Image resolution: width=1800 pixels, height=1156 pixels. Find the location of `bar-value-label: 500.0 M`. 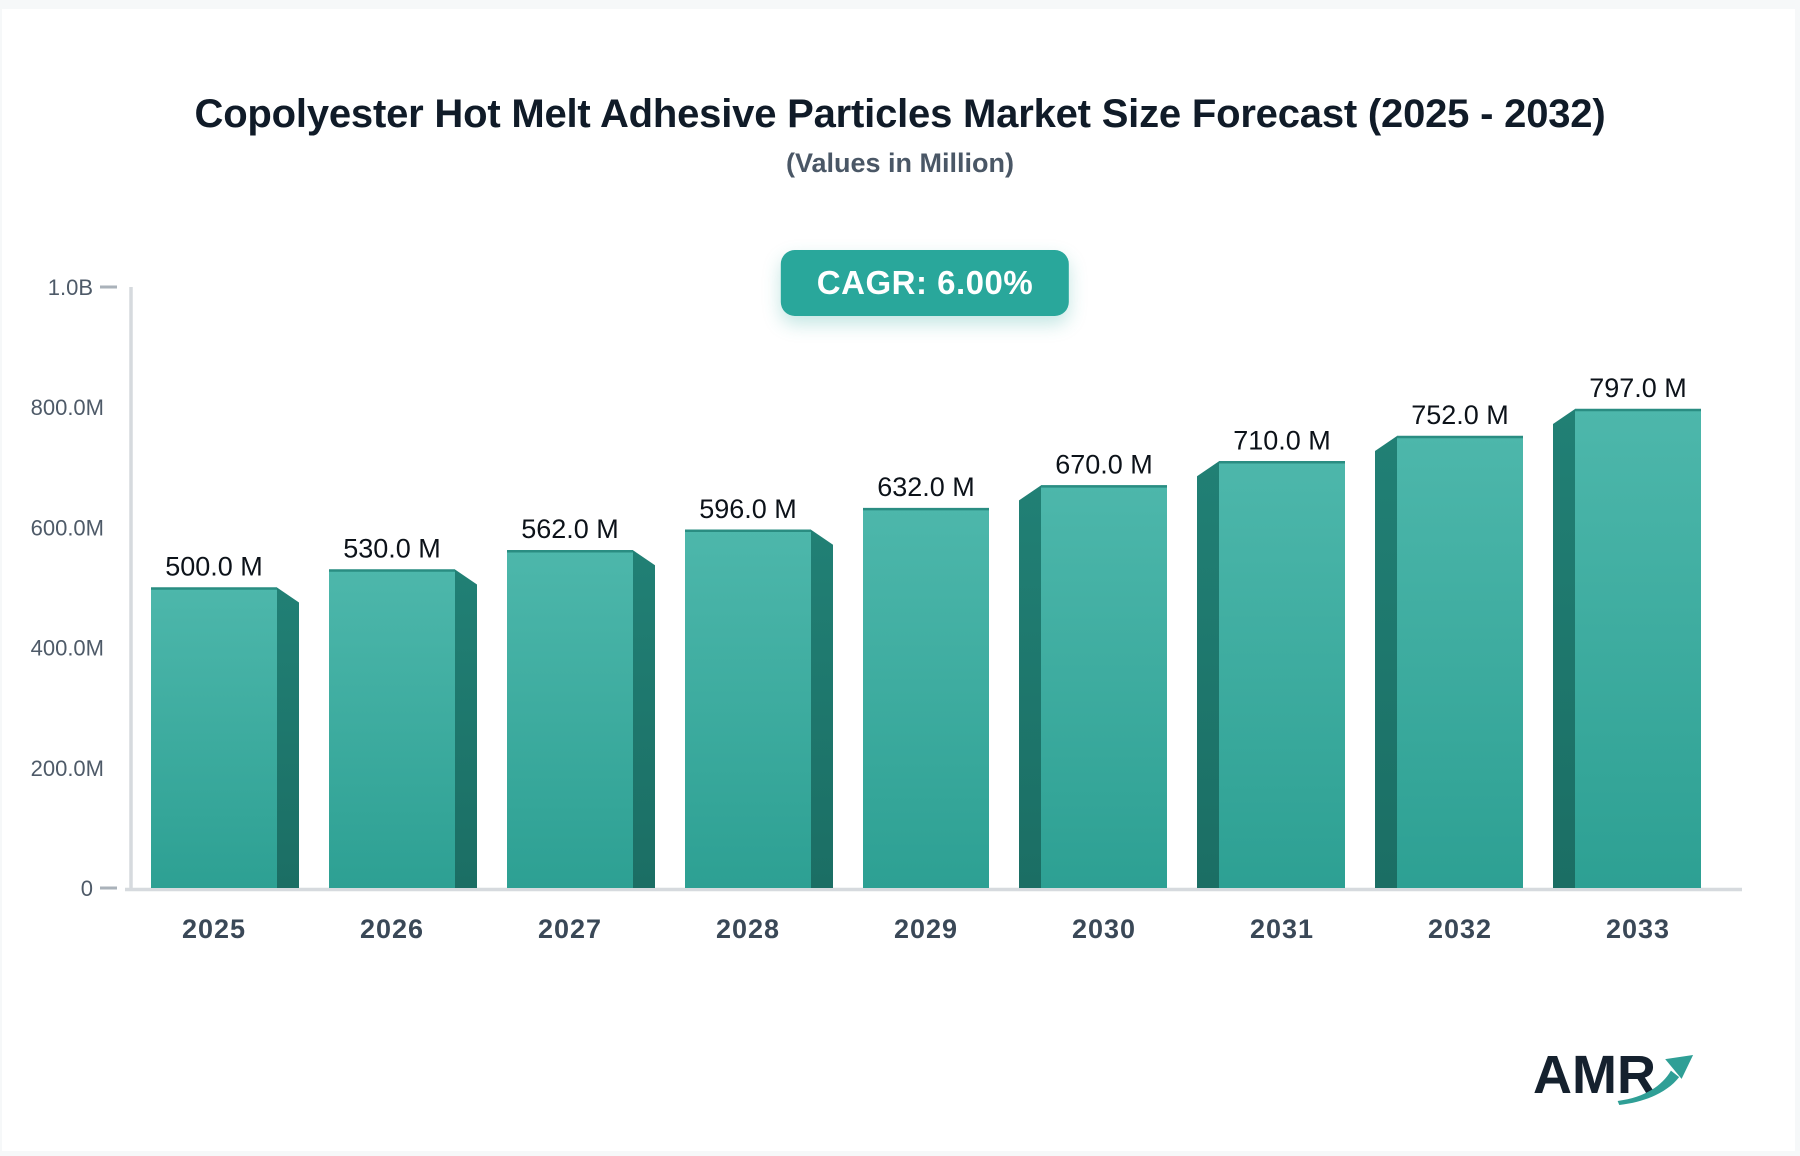

bar-value-label: 500.0 M is located at coordinates (214, 567).